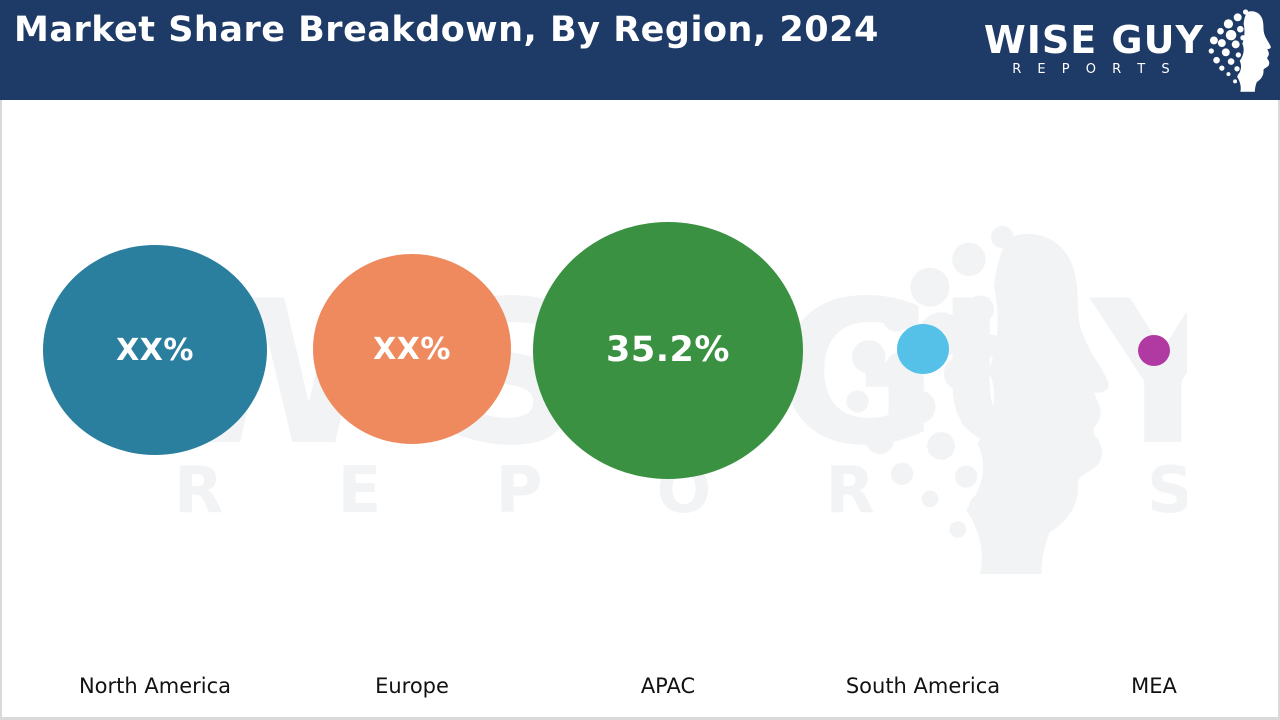  Describe the element at coordinates (1154, 350) in the screenshot. I see `bubble-mea` at that location.